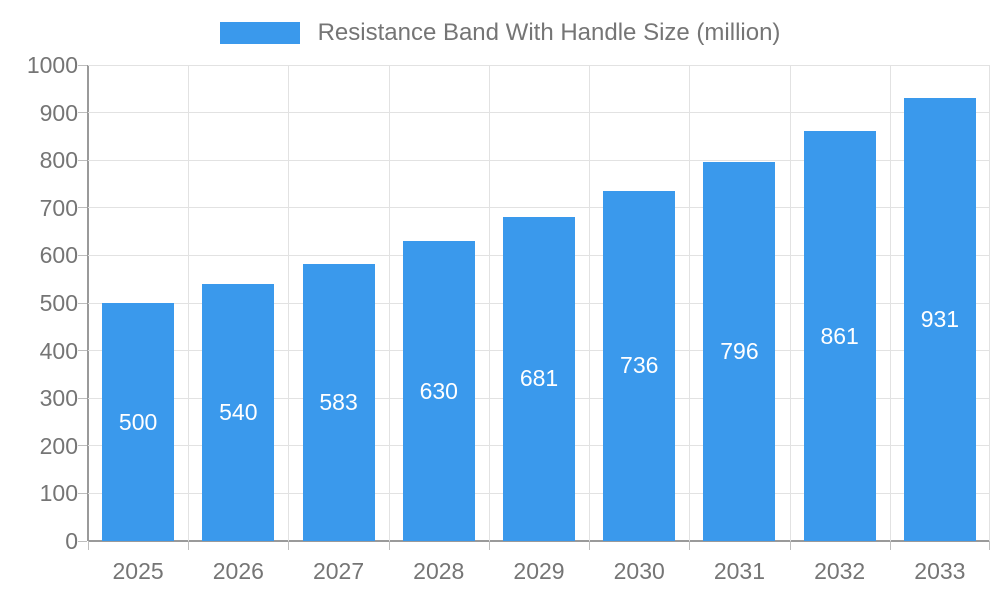  I want to click on bar-2028: 630, so click(438, 391).